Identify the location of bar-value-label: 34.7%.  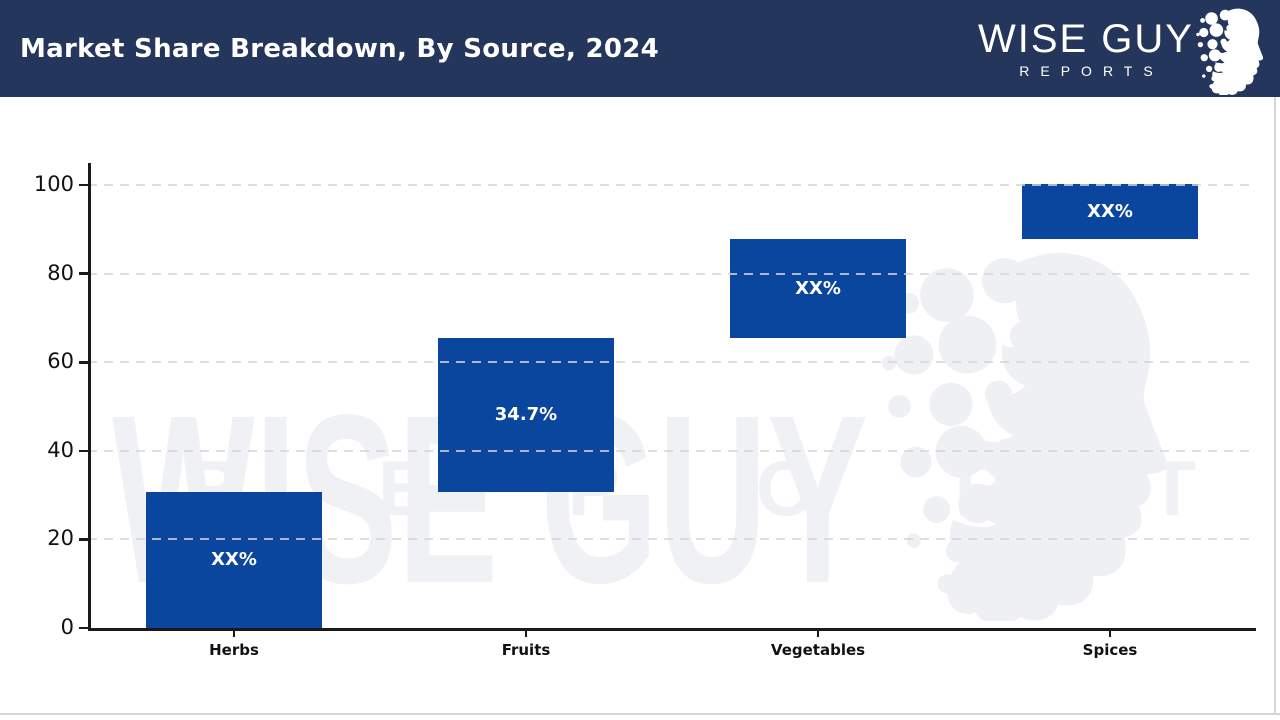
(526, 415).